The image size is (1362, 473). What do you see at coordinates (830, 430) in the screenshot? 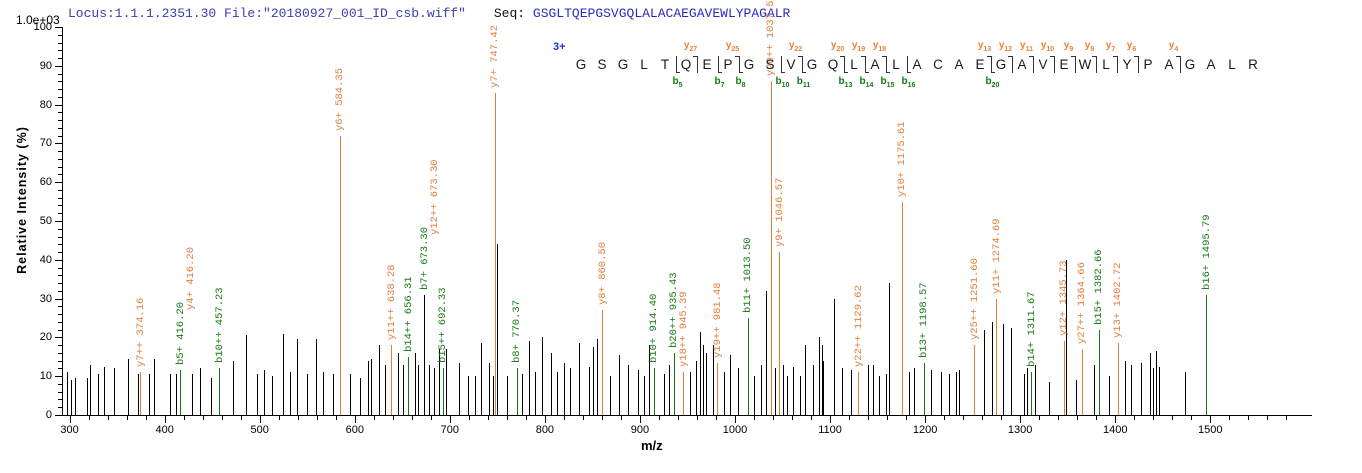
I see `x-tick-label: 1100` at bounding box center [830, 430].